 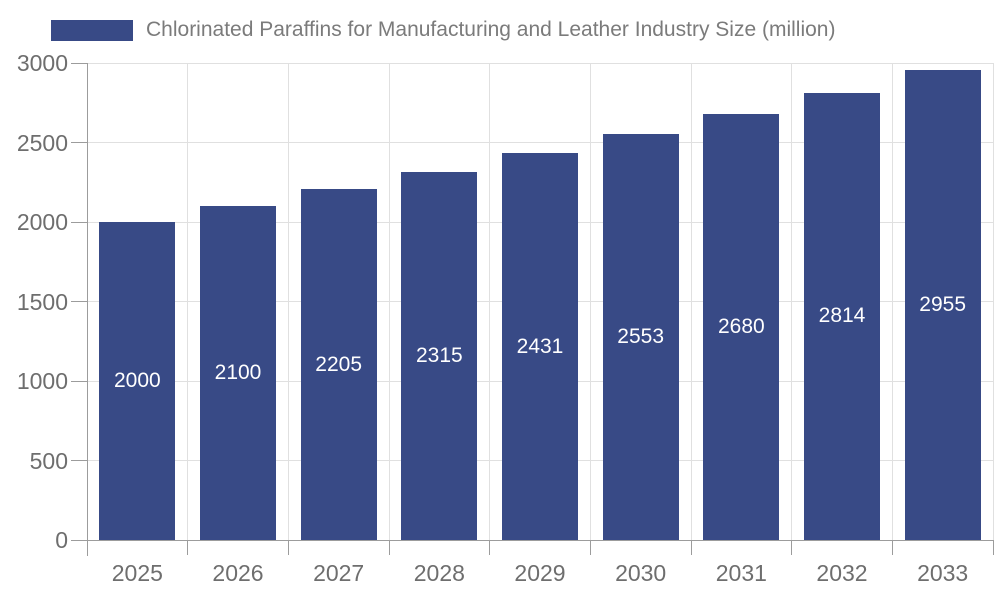 I want to click on x-tick-label: 2025, so click(x=137, y=573).